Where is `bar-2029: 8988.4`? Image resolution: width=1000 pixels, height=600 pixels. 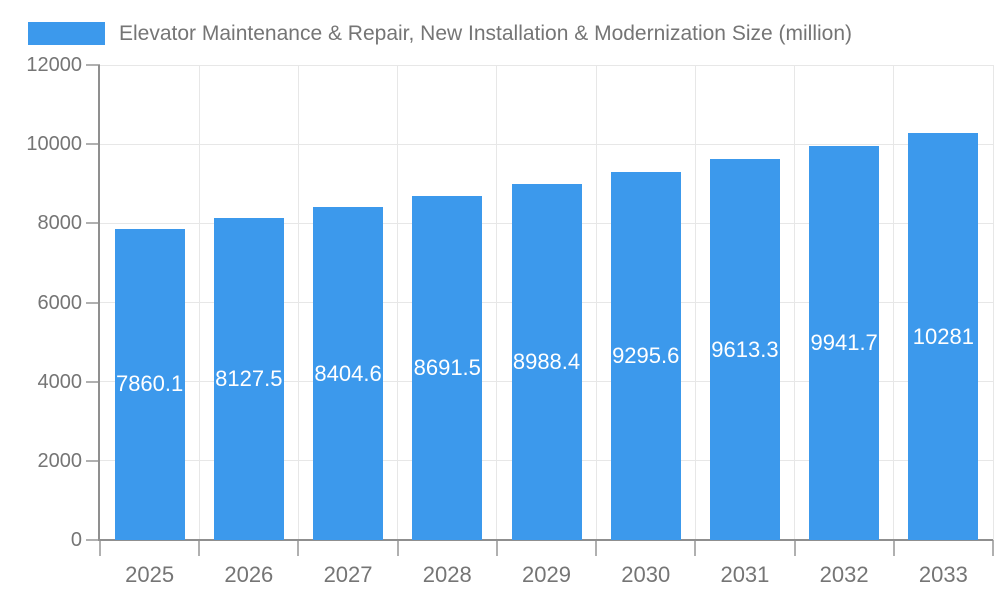
bar-2029: 8988.4 is located at coordinates (546, 362).